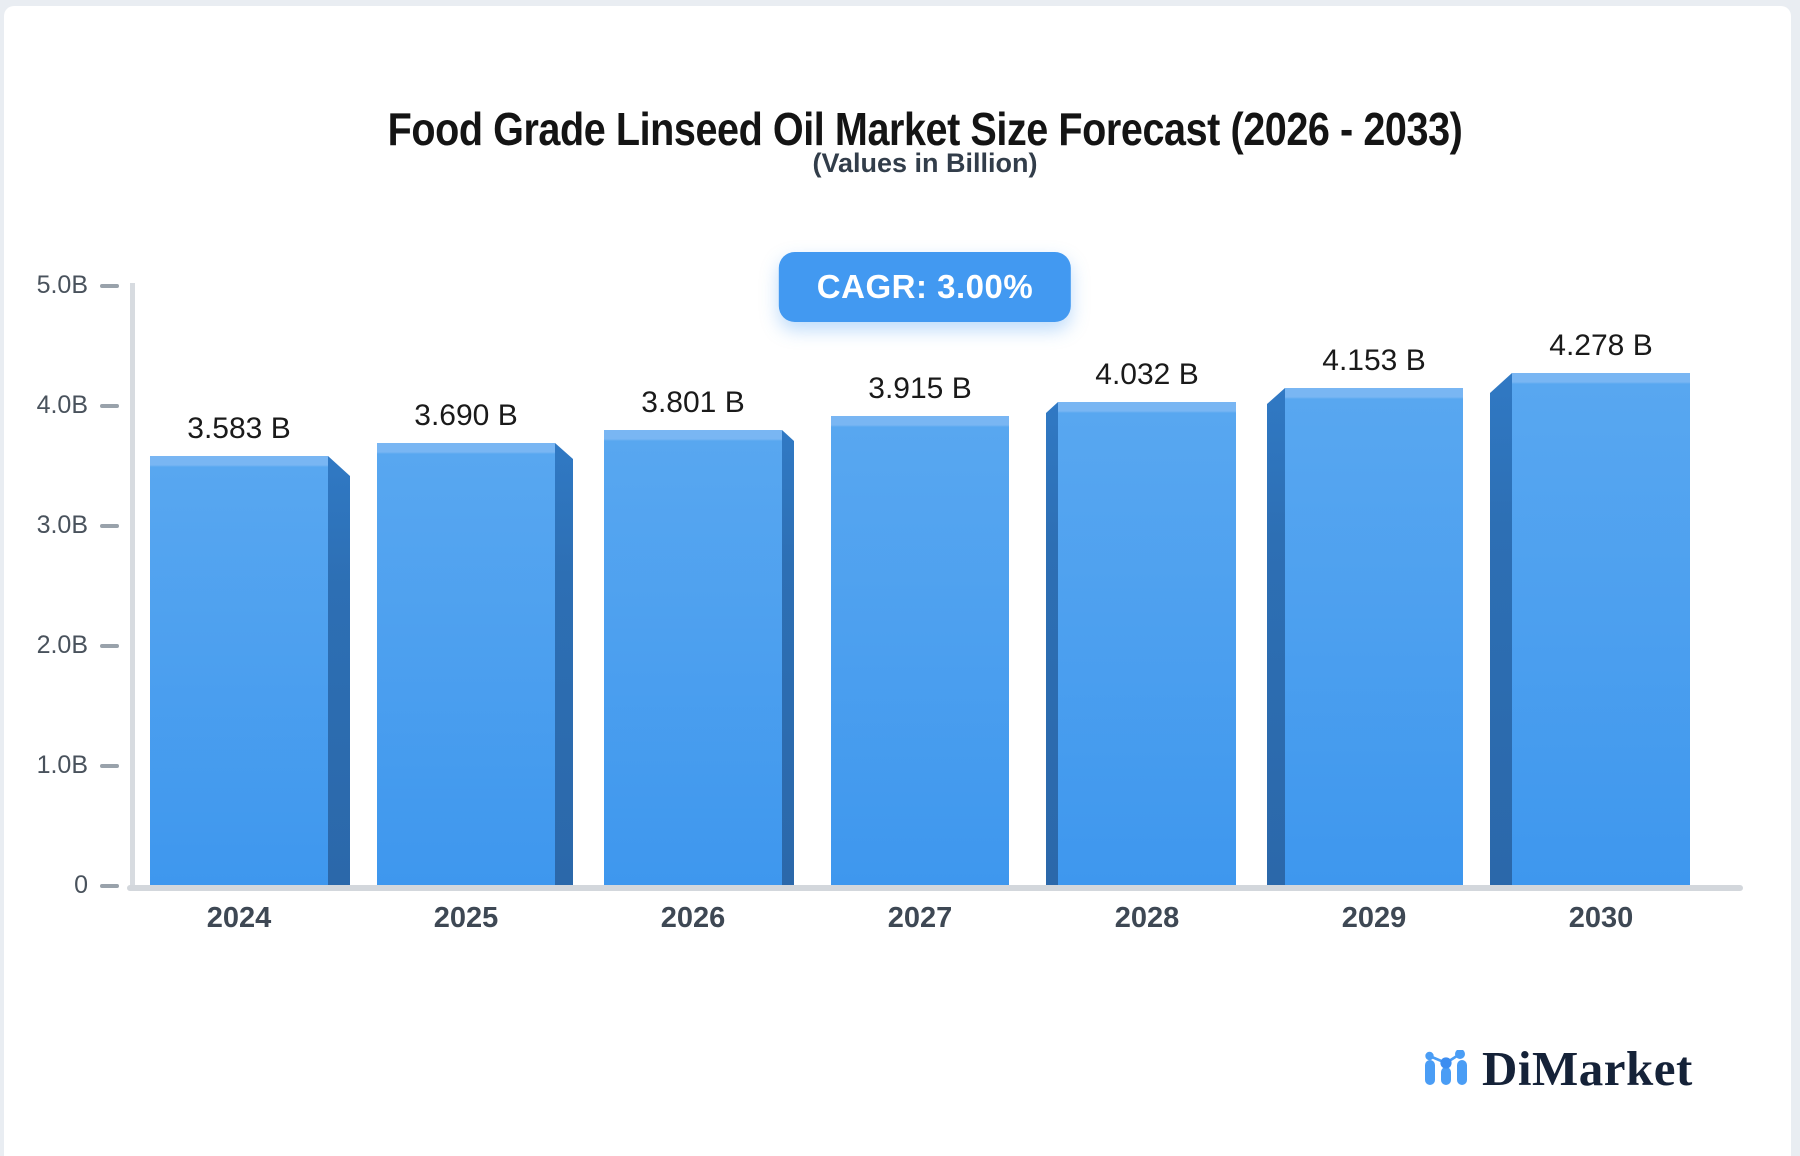  Describe the element at coordinates (62, 645) in the screenshot. I see `y-tick-label: 2.0B` at that location.